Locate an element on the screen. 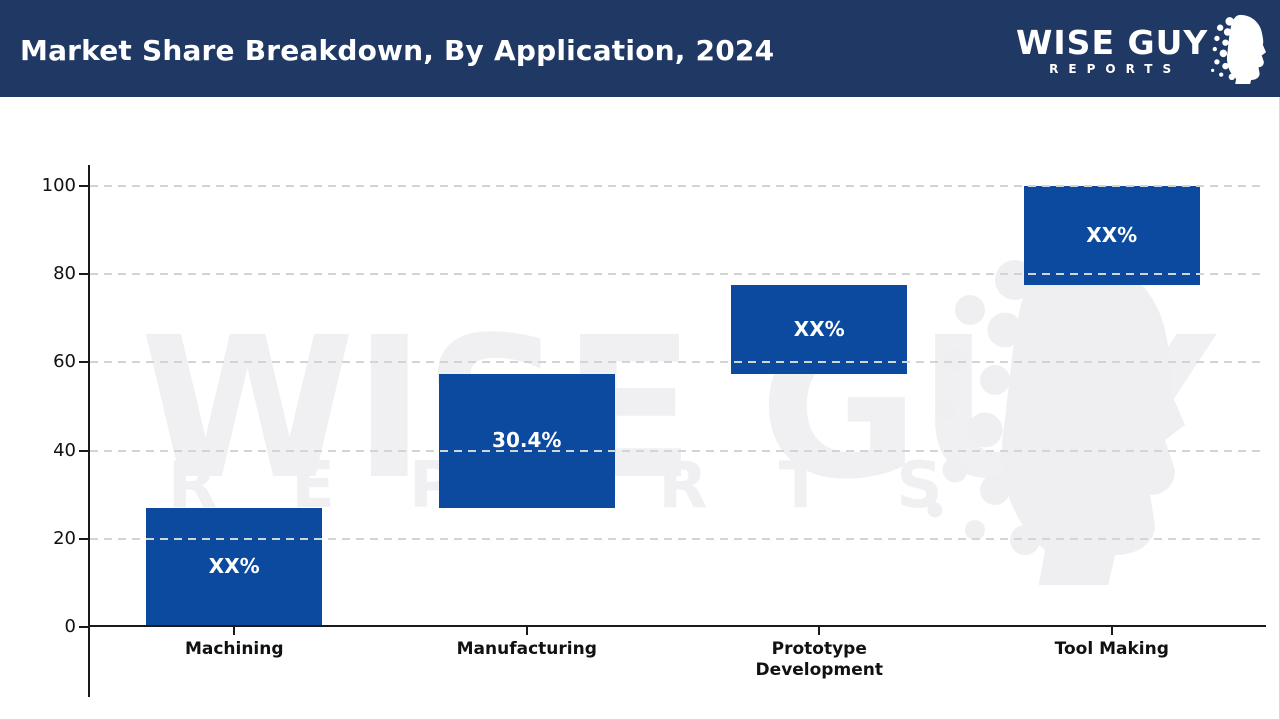 The width and height of the screenshot is (1280, 720). y-axis-tick-label: 60 is located at coordinates (64, 362).